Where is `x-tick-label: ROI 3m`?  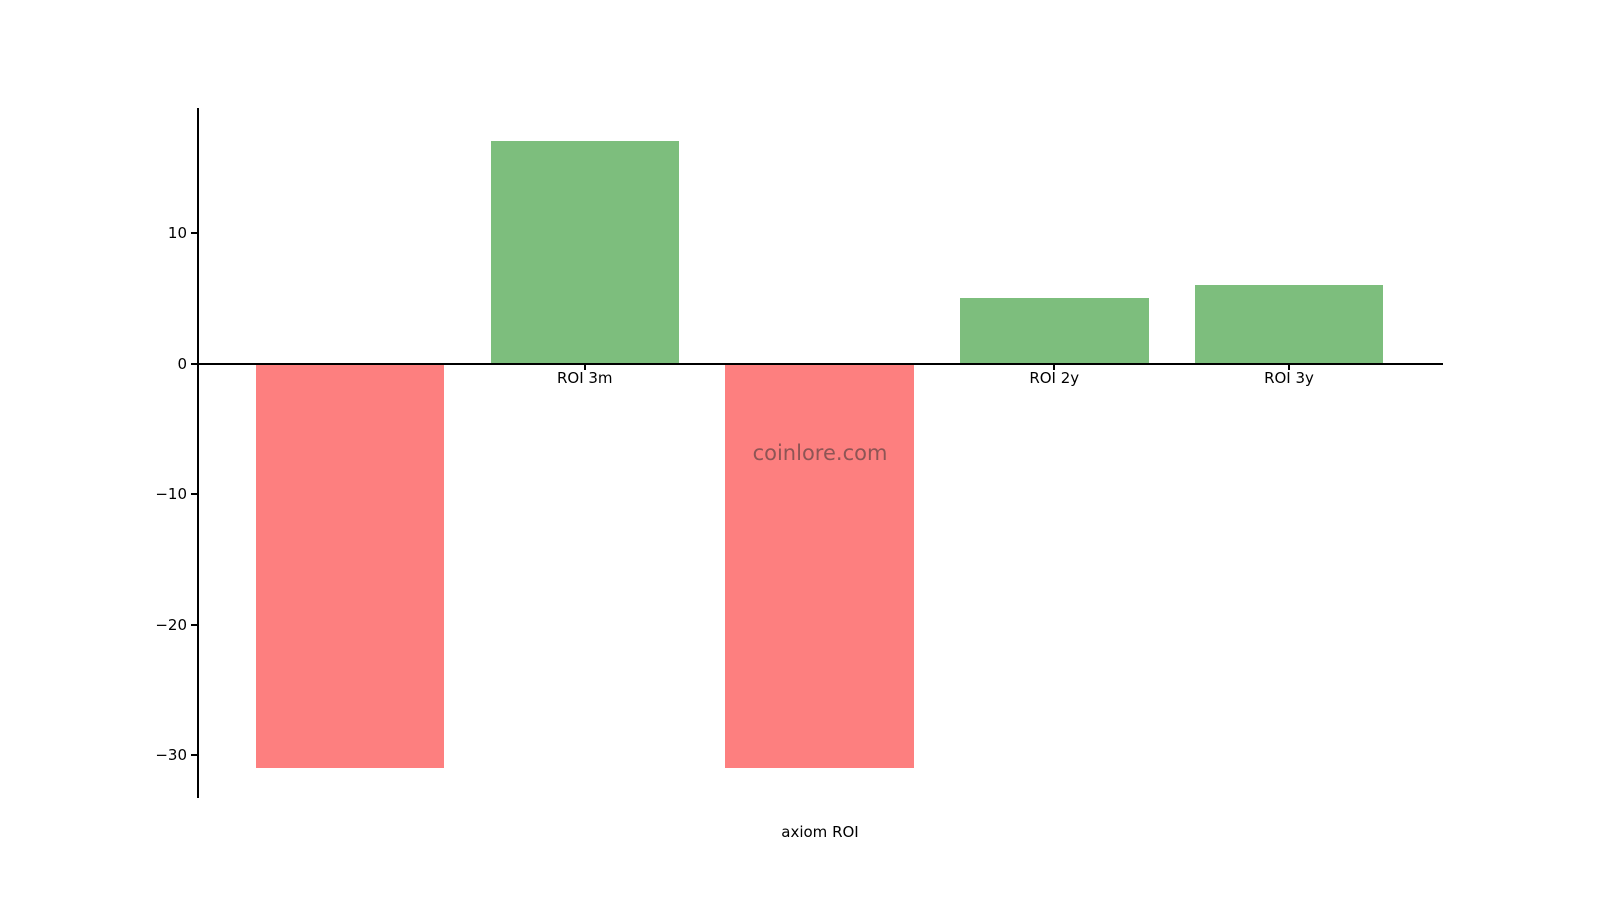 x-tick-label: ROI 3m is located at coordinates (584, 377).